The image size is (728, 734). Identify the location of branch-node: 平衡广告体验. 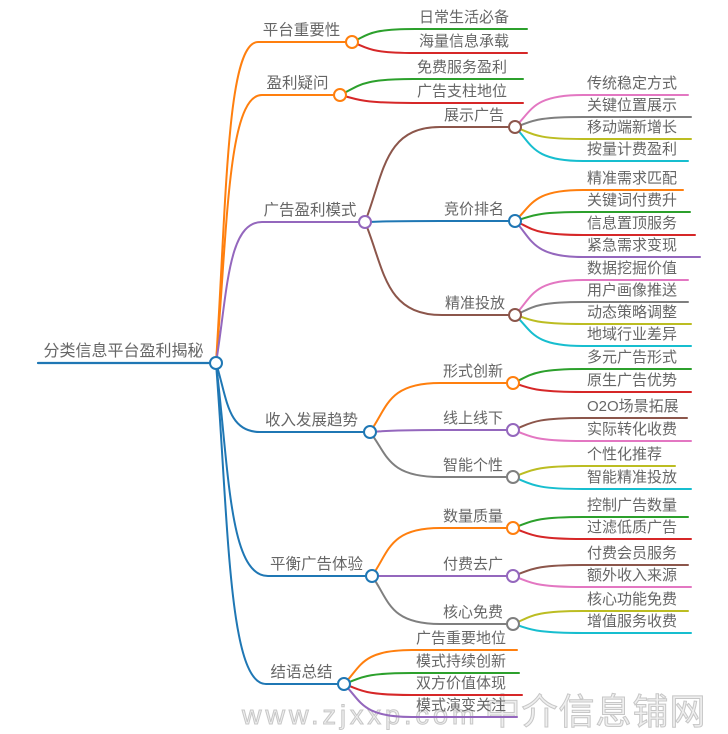
(316, 564).